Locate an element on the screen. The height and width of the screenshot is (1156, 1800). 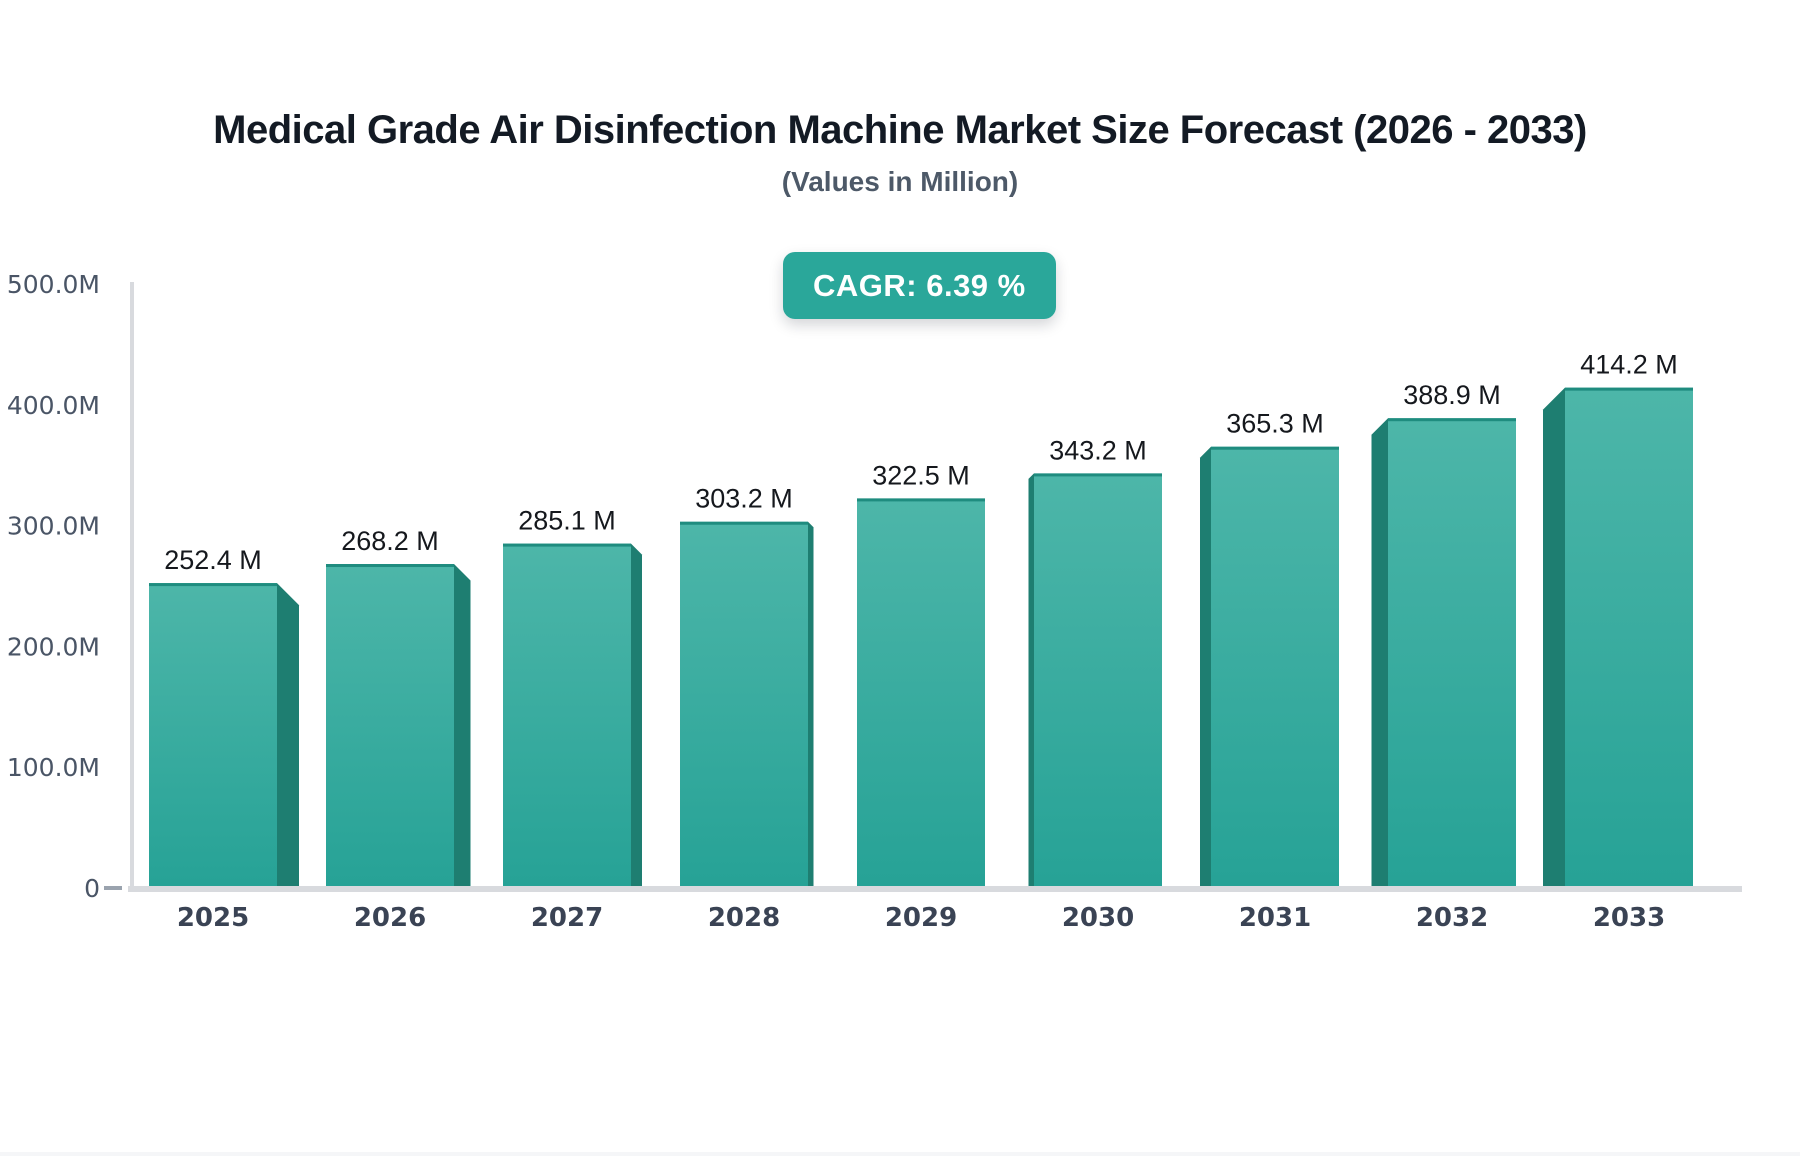
bar-value-label: 343.2 M is located at coordinates (1098, 450).